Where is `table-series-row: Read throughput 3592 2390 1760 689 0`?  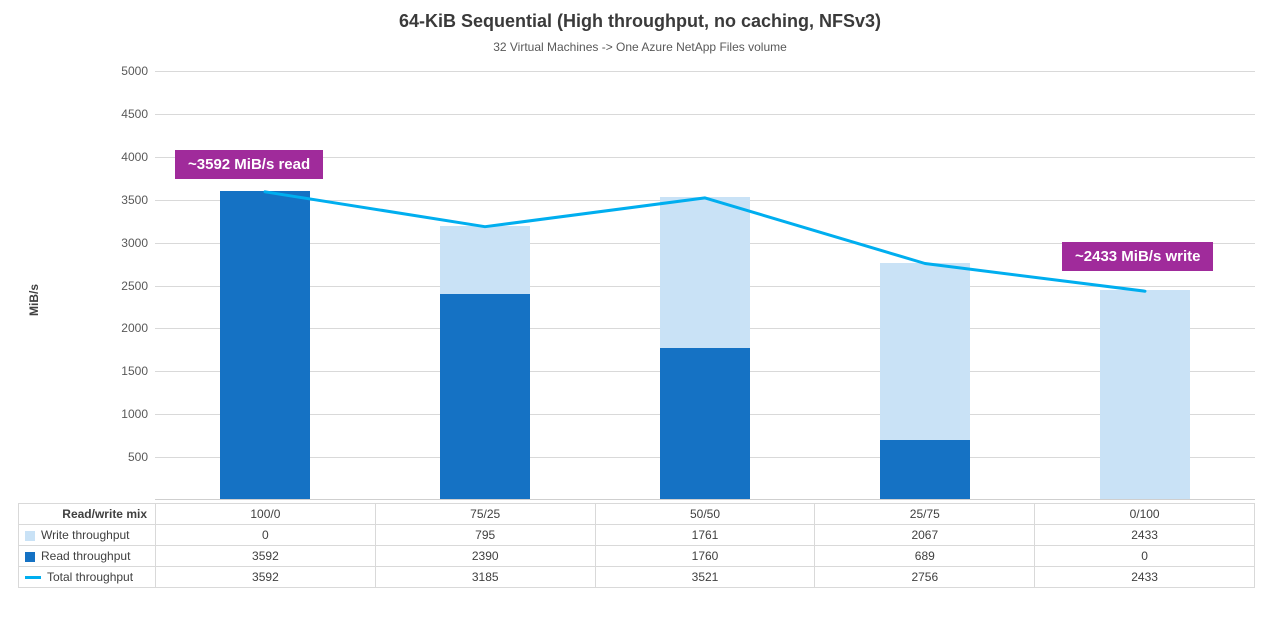 table-series-row: Read throughput 3592 2390 1760 689 0 is located at coordinates (636, 556).